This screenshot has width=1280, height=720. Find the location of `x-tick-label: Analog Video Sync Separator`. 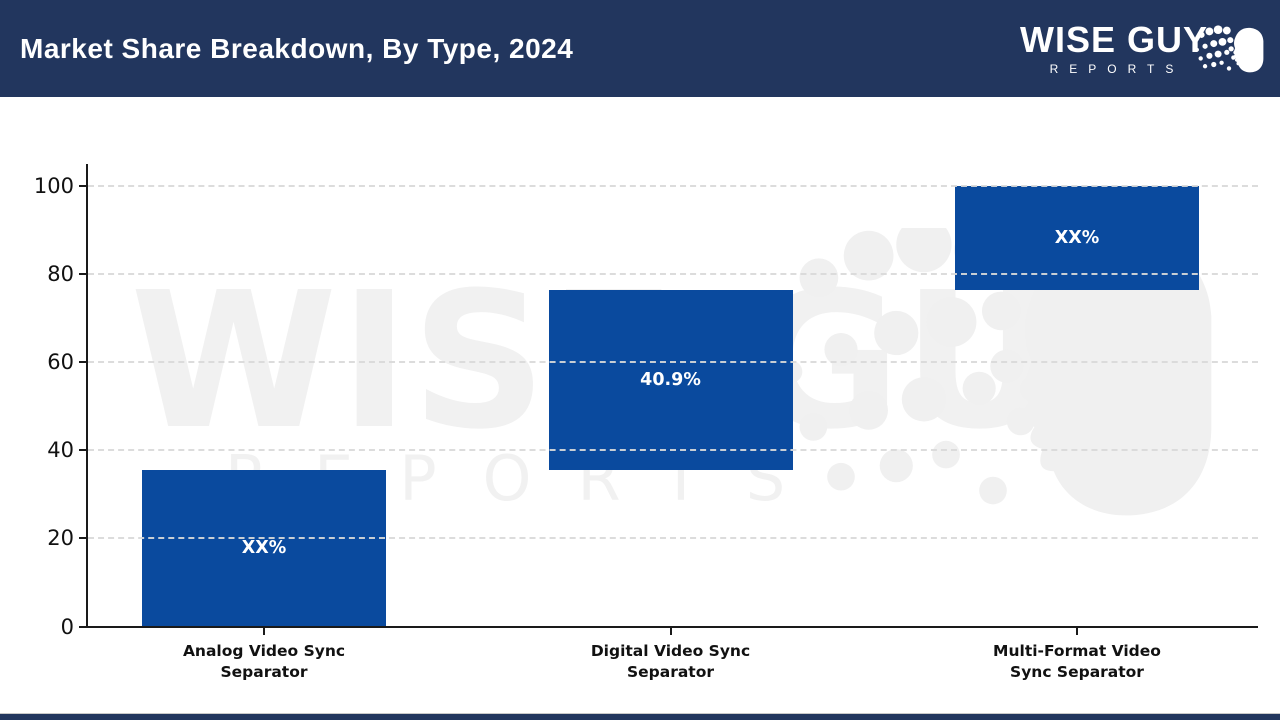

x-tick-label: Analog Video Sync Separator is located at coordinates (264, 662).